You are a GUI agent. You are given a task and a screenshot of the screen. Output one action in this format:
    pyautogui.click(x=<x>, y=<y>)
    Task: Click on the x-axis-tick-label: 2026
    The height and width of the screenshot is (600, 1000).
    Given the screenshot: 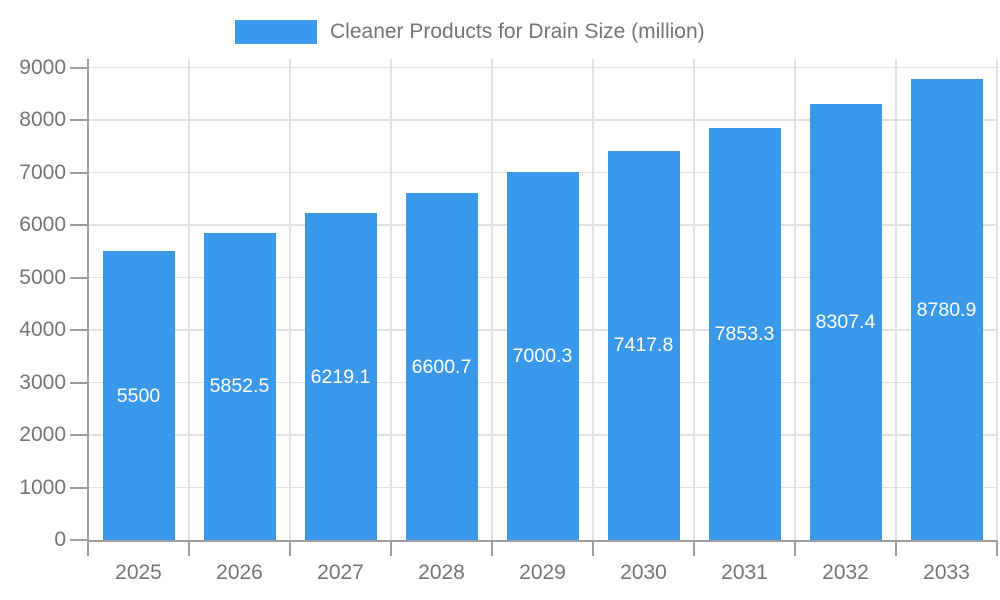 What is the action you would take?
    pyautogui.click(x=239, y=572)
    